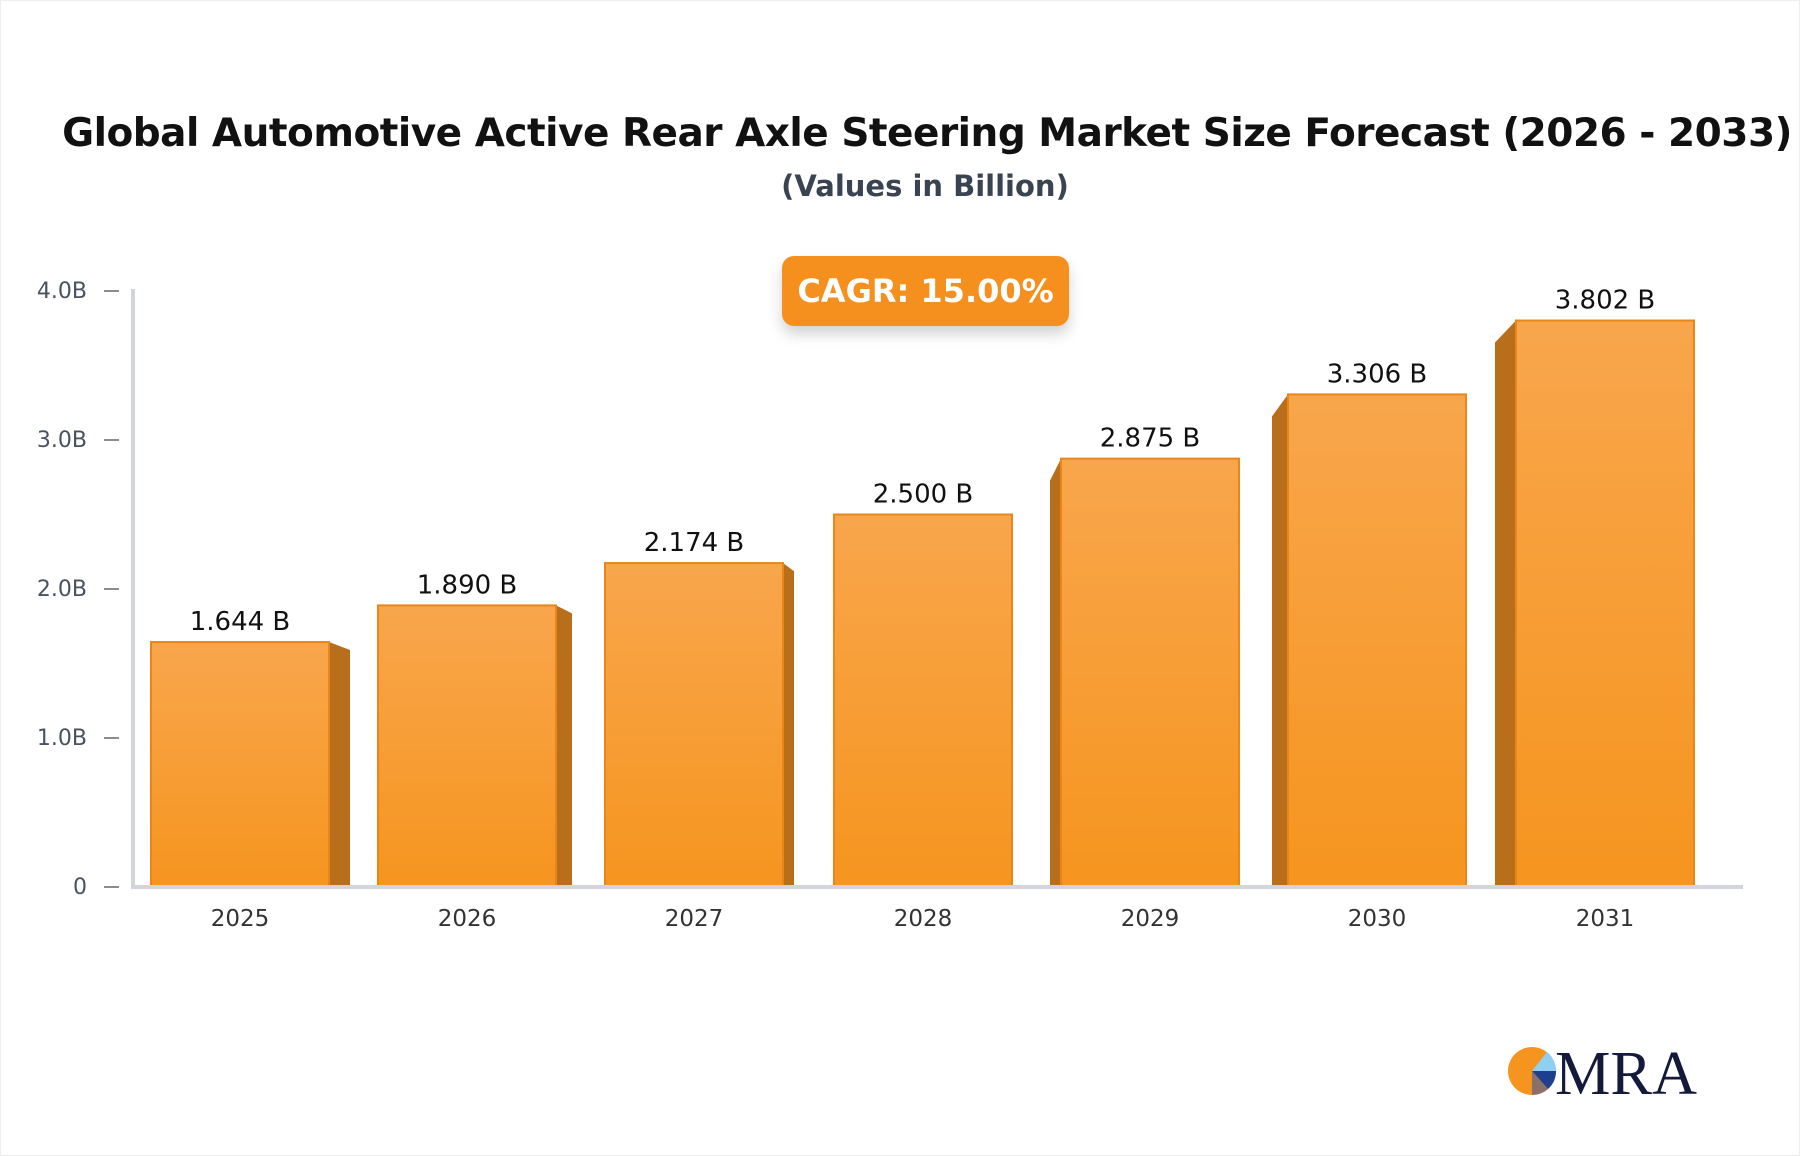 This screenshot has height=1157, width=1800. What do you see at coordinates (694, 725) in the screenshot?
I see `bar-2027` at bounding box center [694, 725].